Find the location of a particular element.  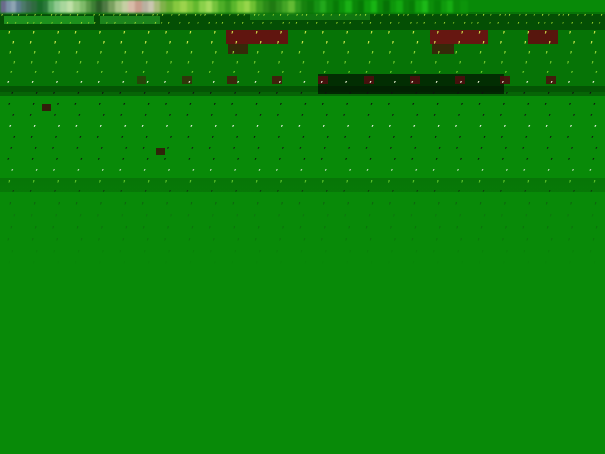

blurred-toolbar-strip is located at coordinates (302, 6).